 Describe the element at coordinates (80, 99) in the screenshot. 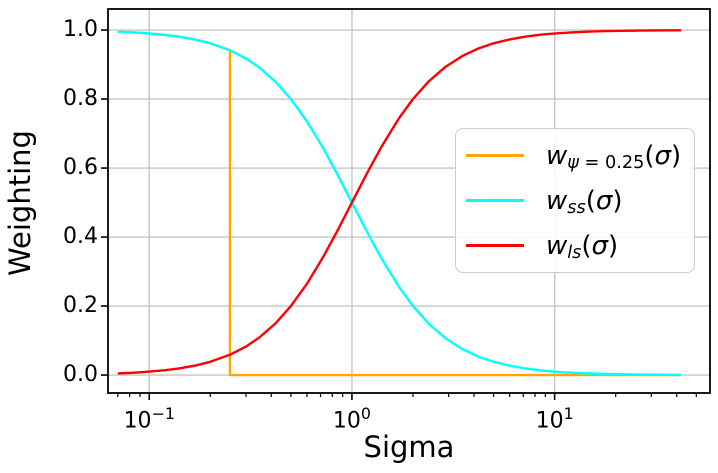

I see `y-tick-label: 0.8` at that location.